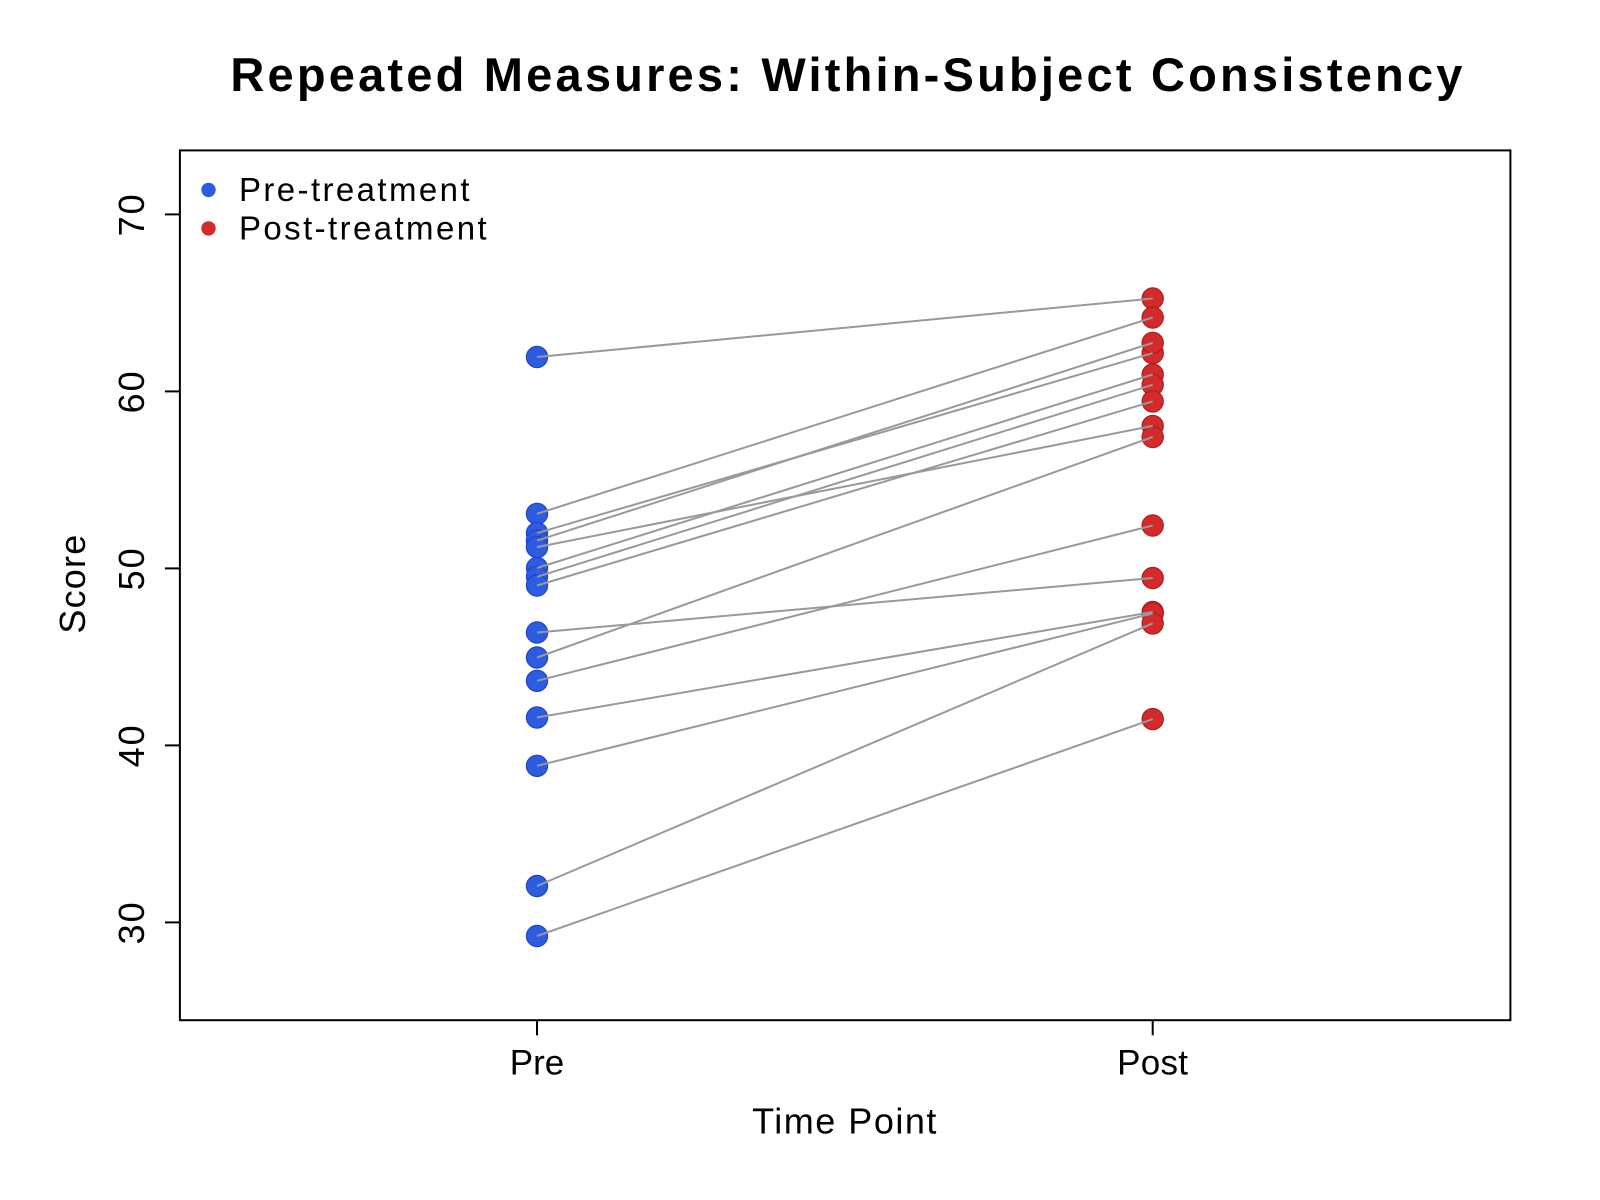 This screenshot has width=1600, height=1200. I want to click on svg-text: Post, so click(1152, 1062).